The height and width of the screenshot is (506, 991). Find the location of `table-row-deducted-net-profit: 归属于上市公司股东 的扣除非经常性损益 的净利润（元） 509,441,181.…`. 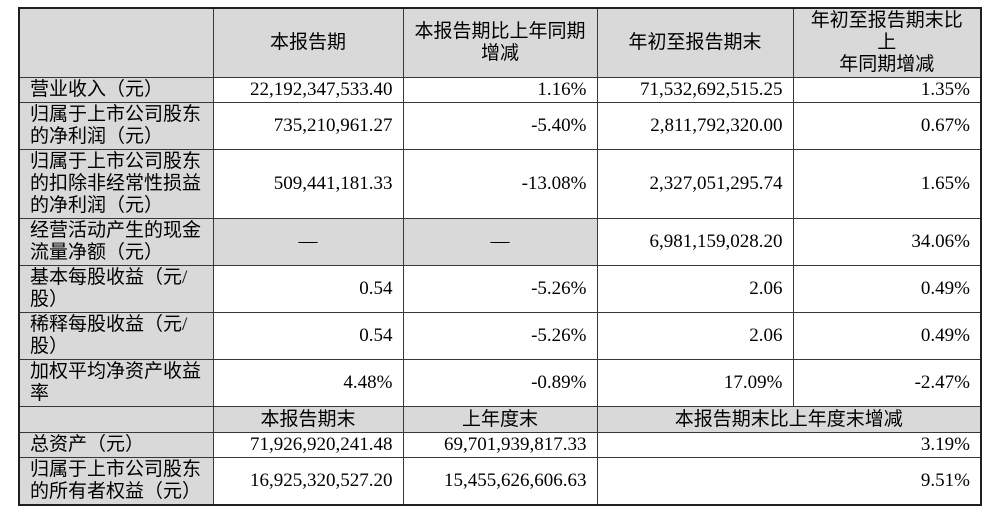

table-row-deducted-net-profit: 归属于上市公司股东 的扣除非经常性损益 的净利润（元） 509,441,181.… is located at coordinates (500, 184).